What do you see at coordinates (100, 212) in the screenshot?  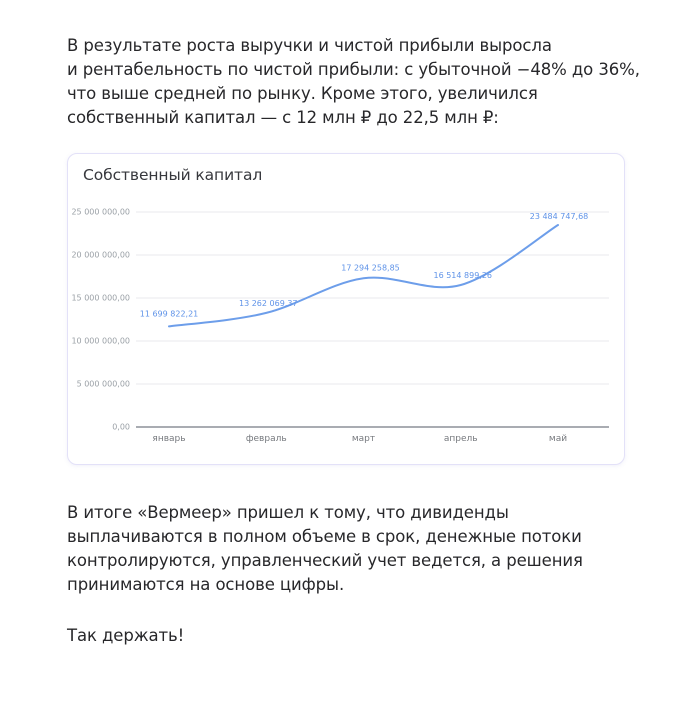 I see `y-tick-label: 25 000 000,00` at bounding box center [100, 212].